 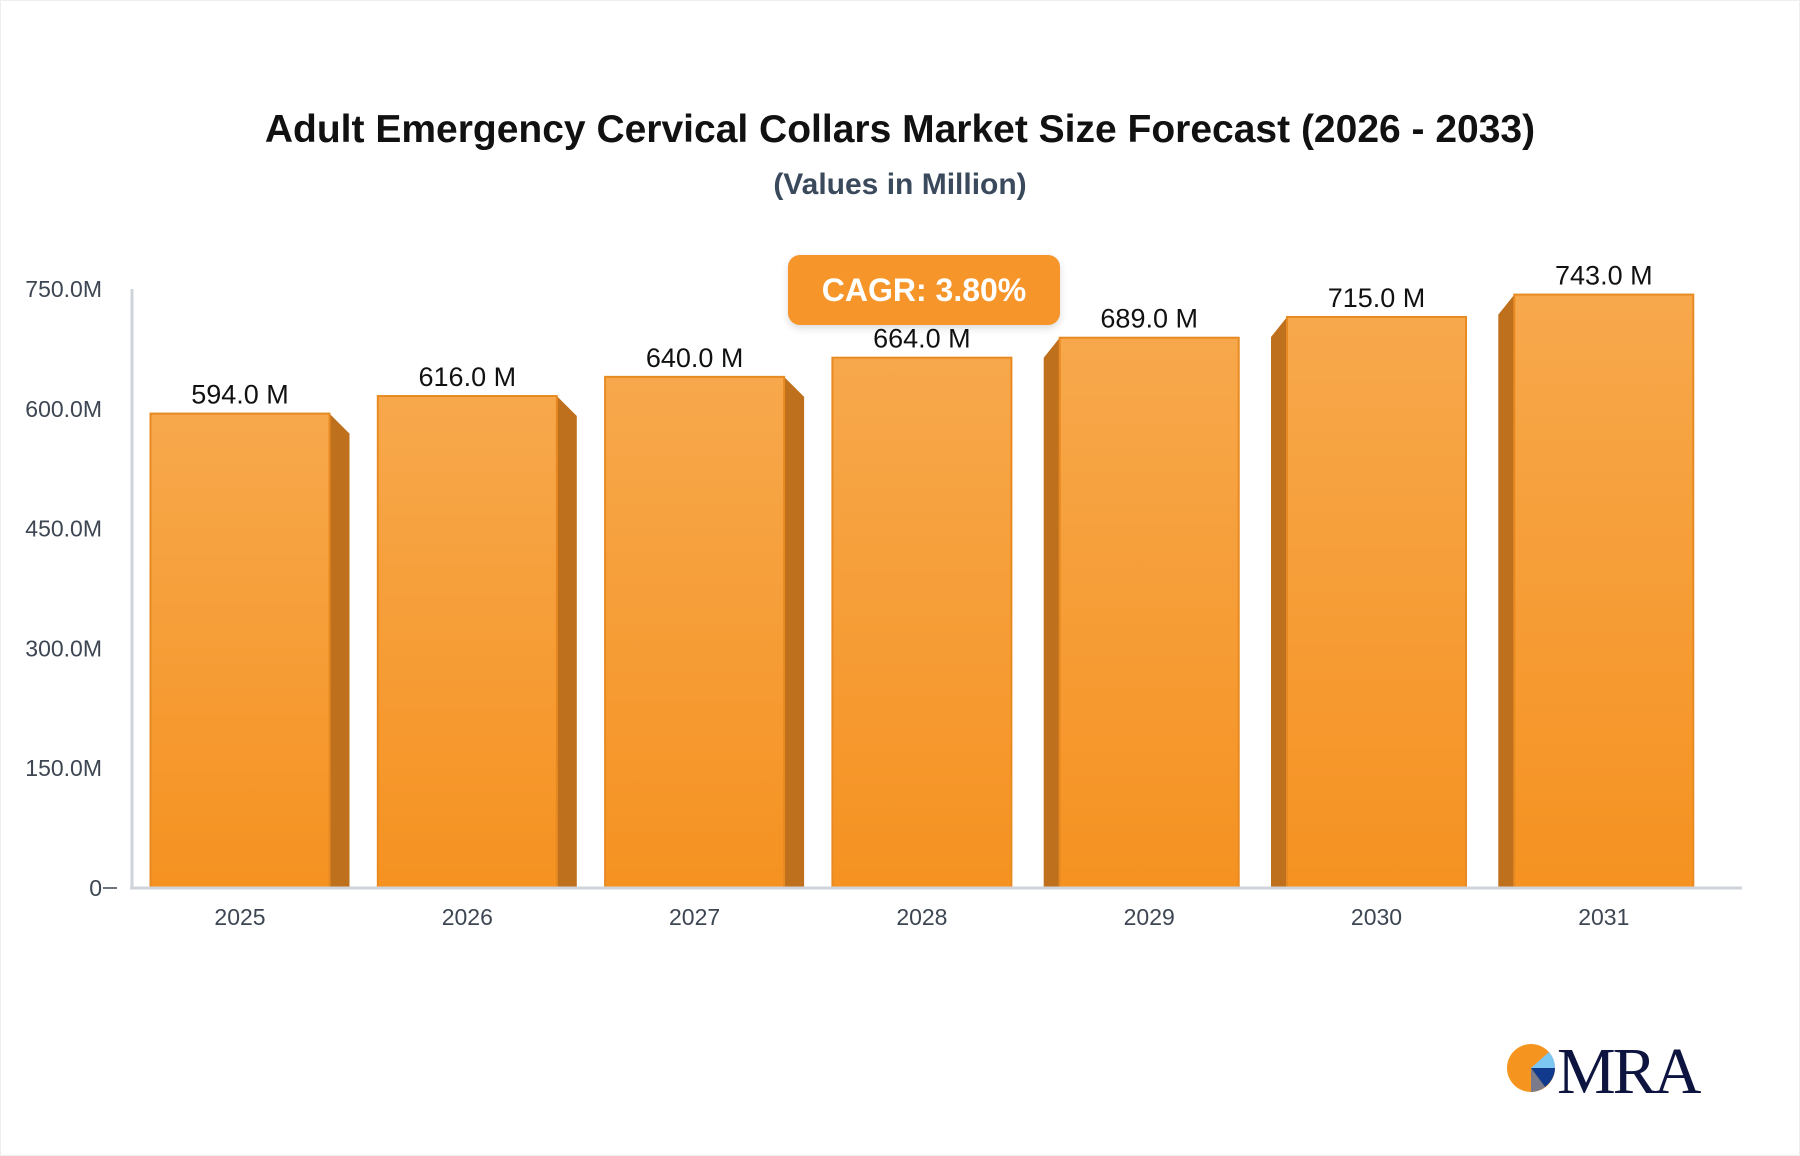 I want to click on data-label: 743.0 M, so click(x=1604, y=276).